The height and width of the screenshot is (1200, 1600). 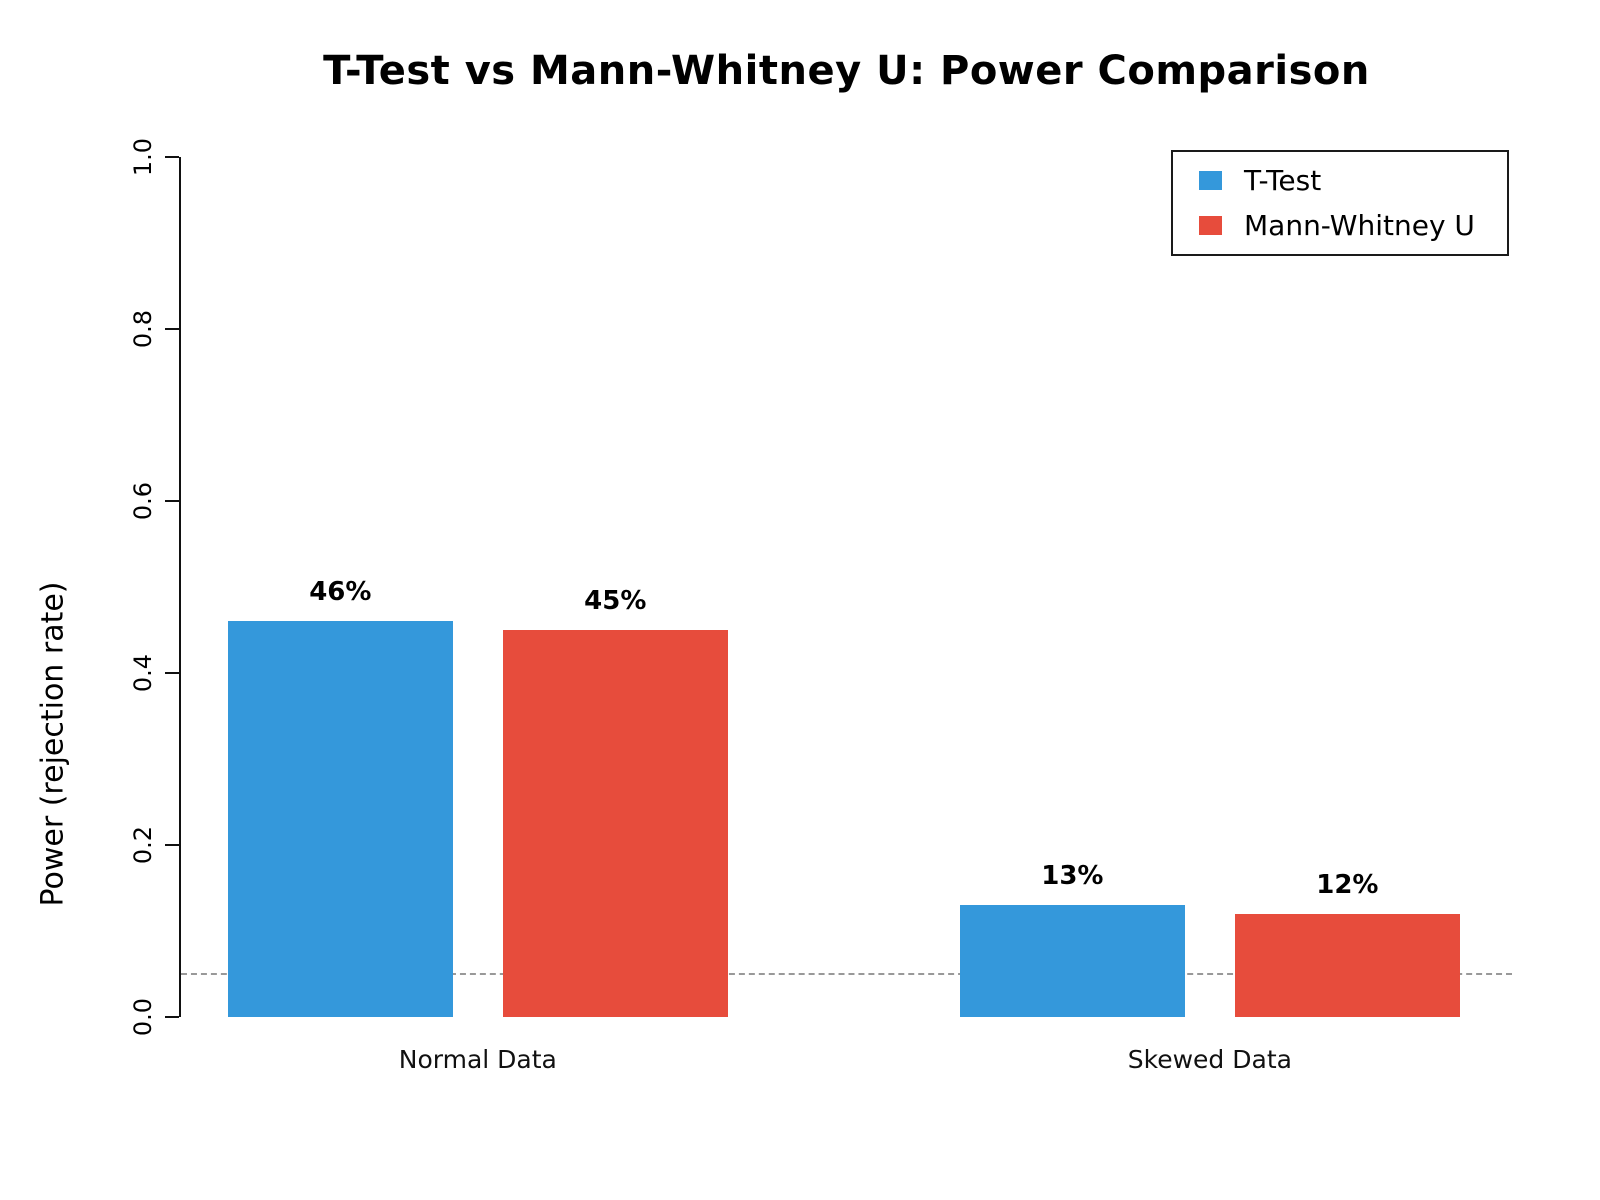 I want to click on bar-value-label: 46%, so click(x=340, y=592).